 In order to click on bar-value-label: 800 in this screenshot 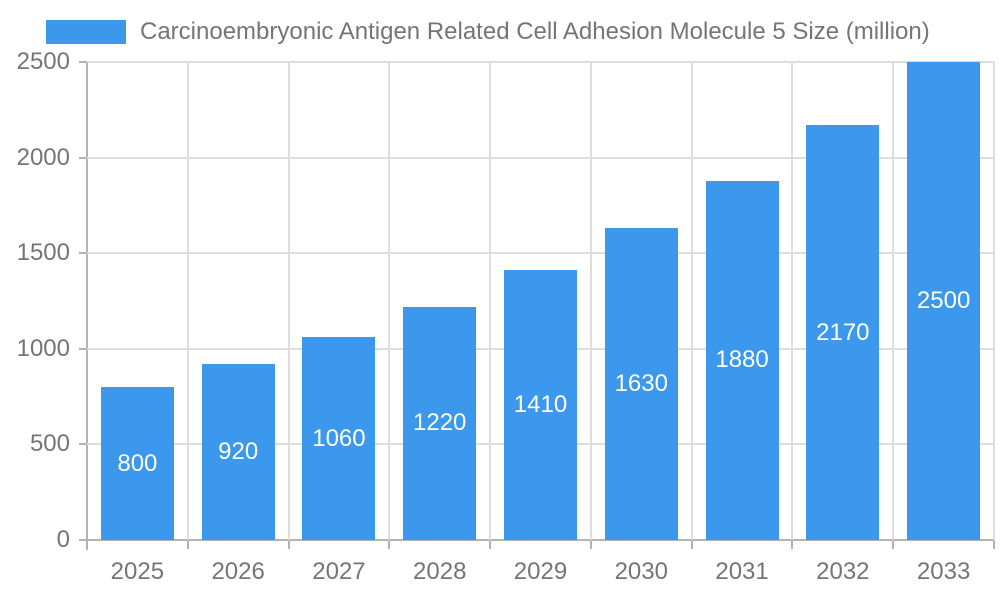, I will do `click(137, 463)`.